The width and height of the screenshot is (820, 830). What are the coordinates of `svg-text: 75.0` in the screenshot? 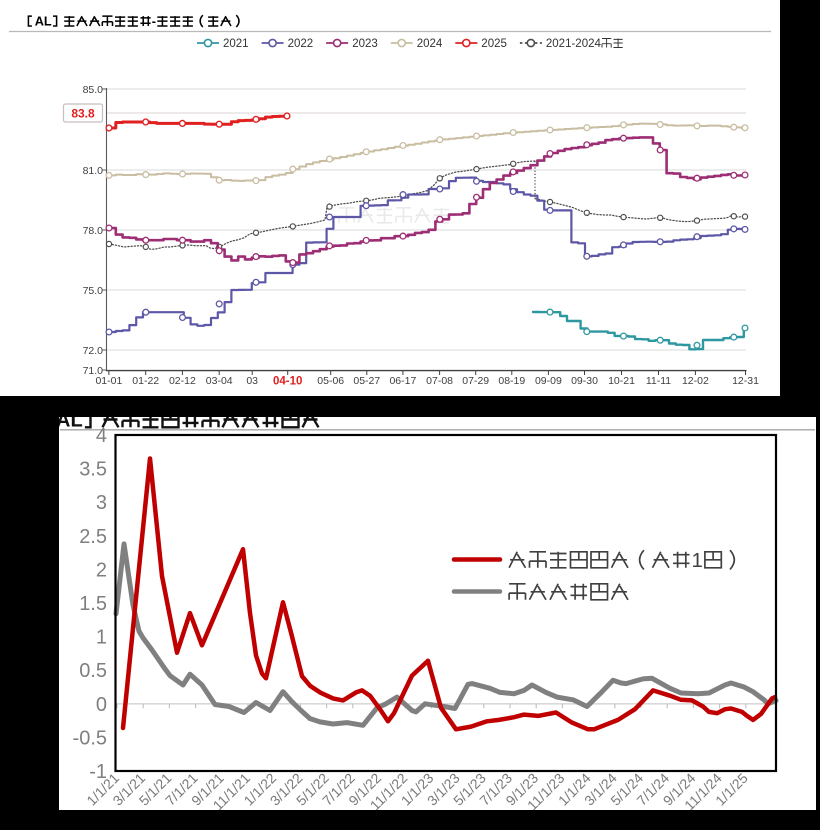 It's located at (93, 291).